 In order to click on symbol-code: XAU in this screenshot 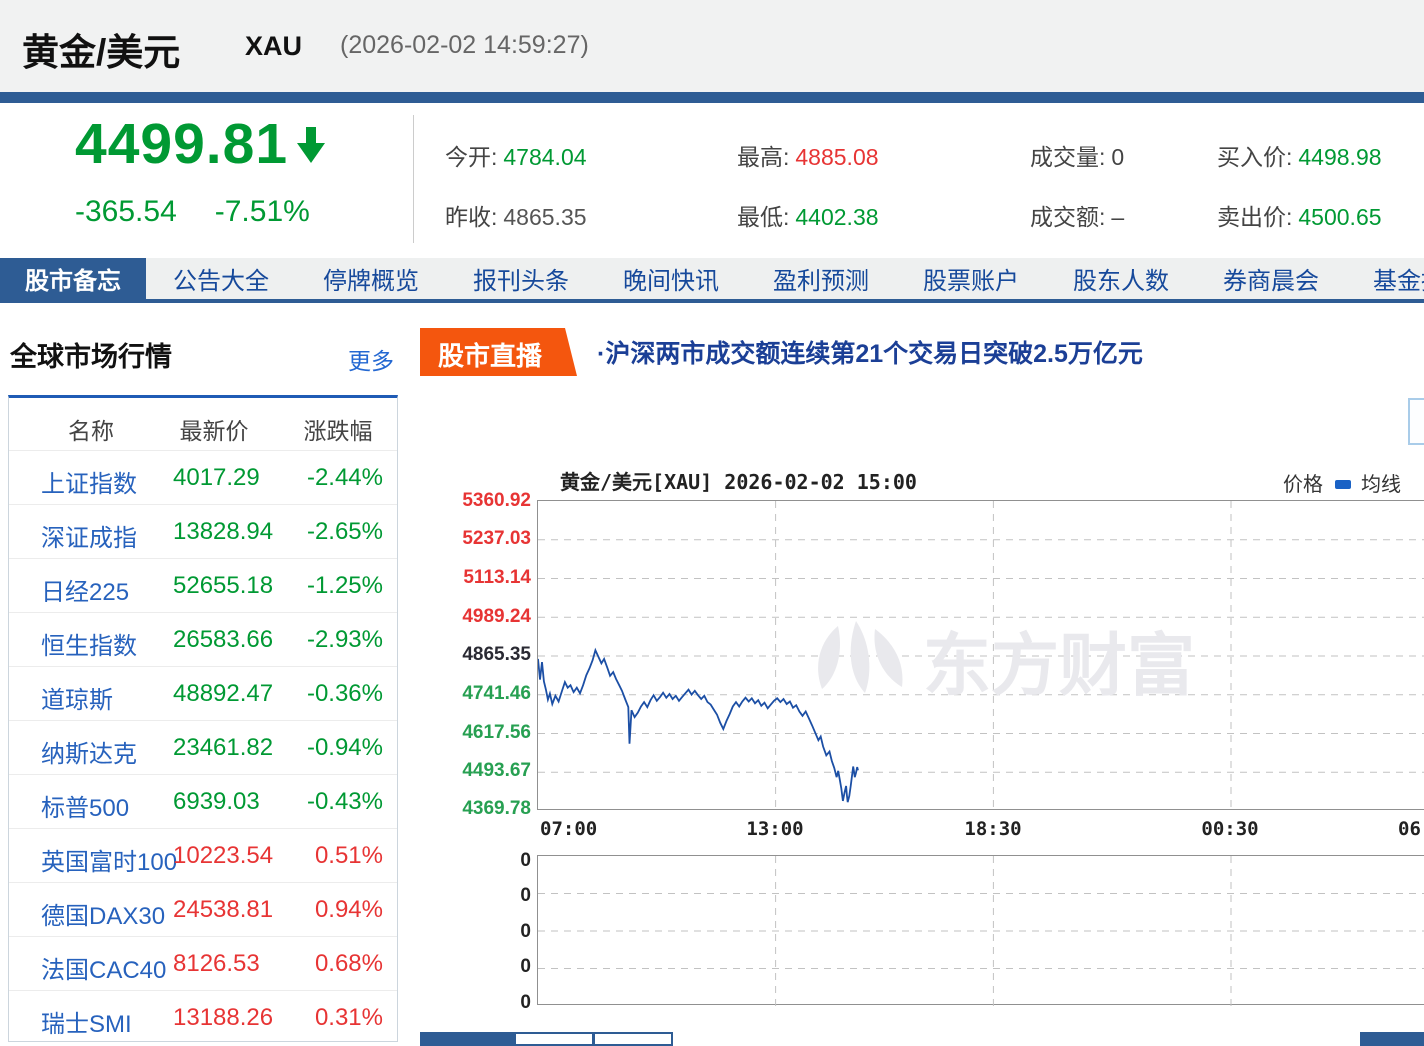, I will do `click(274, 46)`.